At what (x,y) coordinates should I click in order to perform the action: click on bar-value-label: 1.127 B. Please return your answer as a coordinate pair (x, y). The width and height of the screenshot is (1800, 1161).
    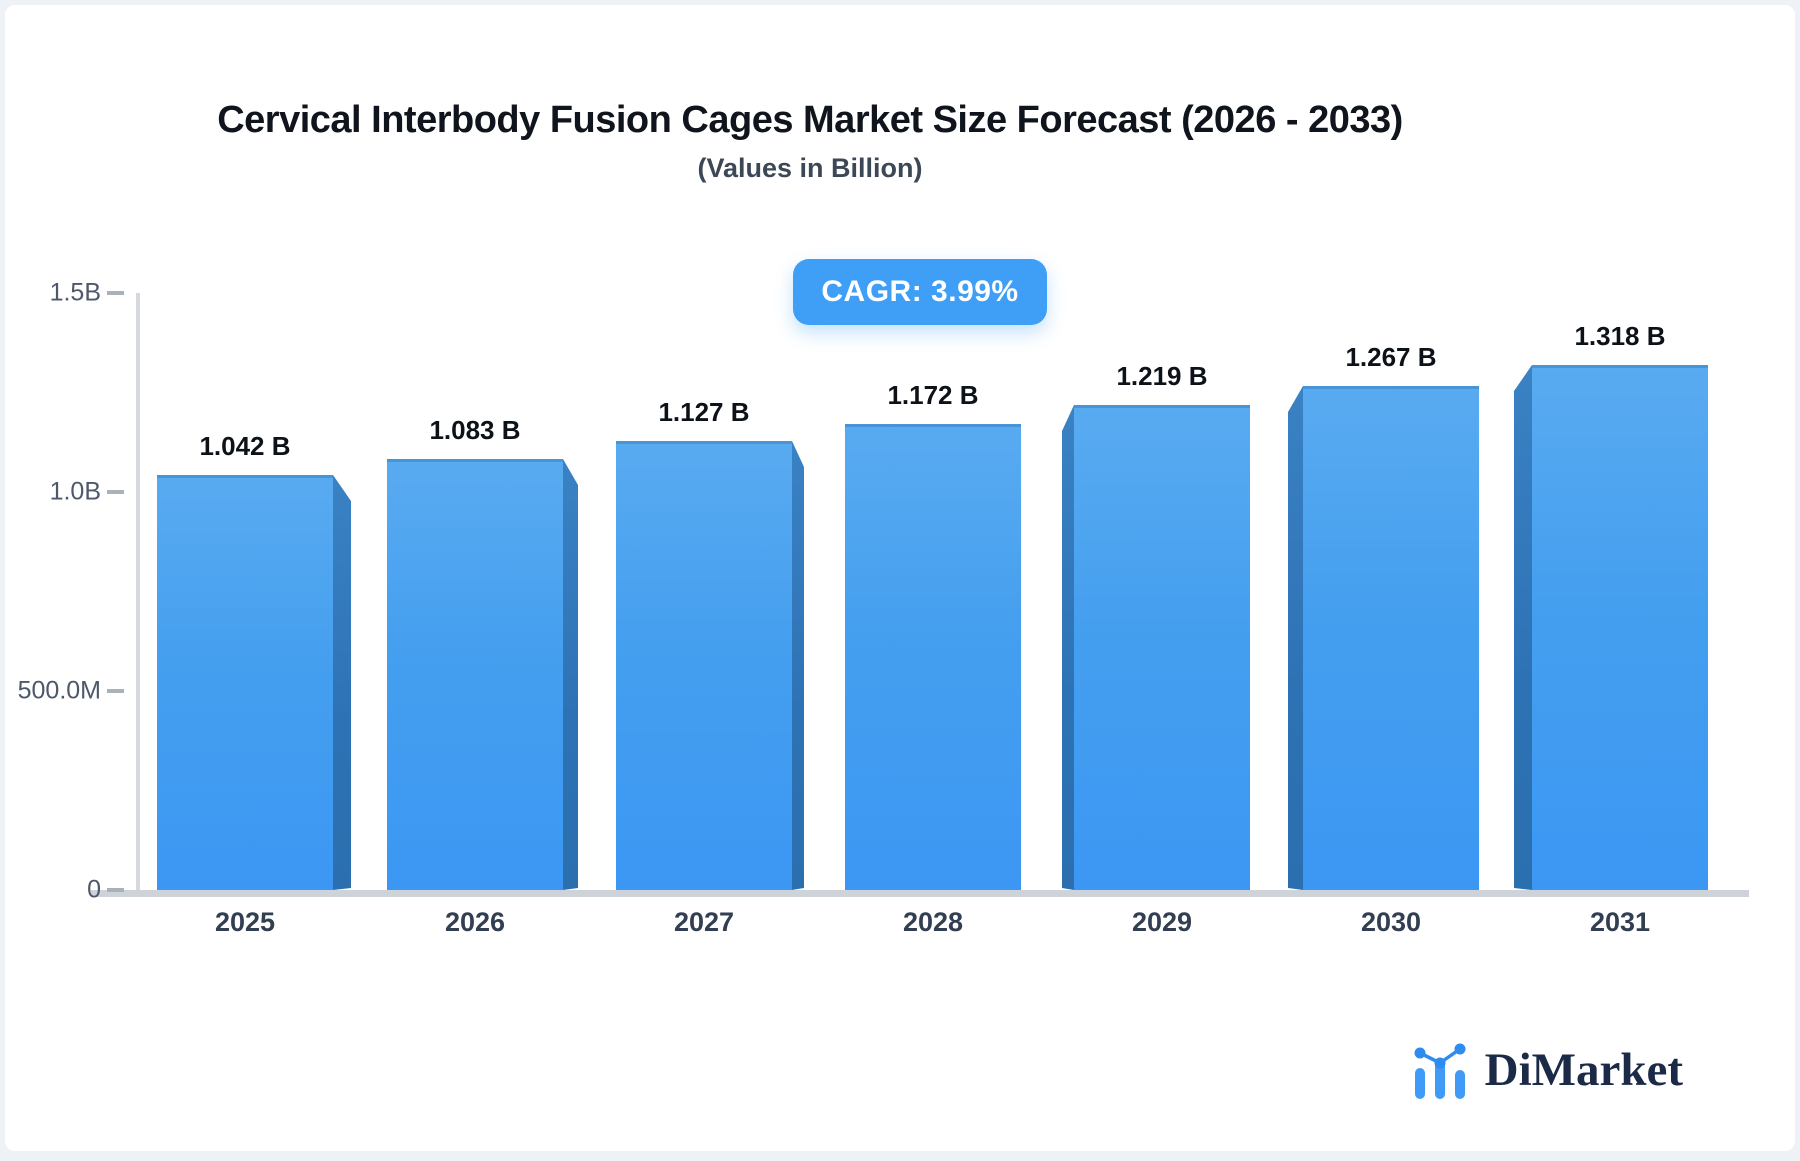
    Looking at the image, I should click on (704, 412).